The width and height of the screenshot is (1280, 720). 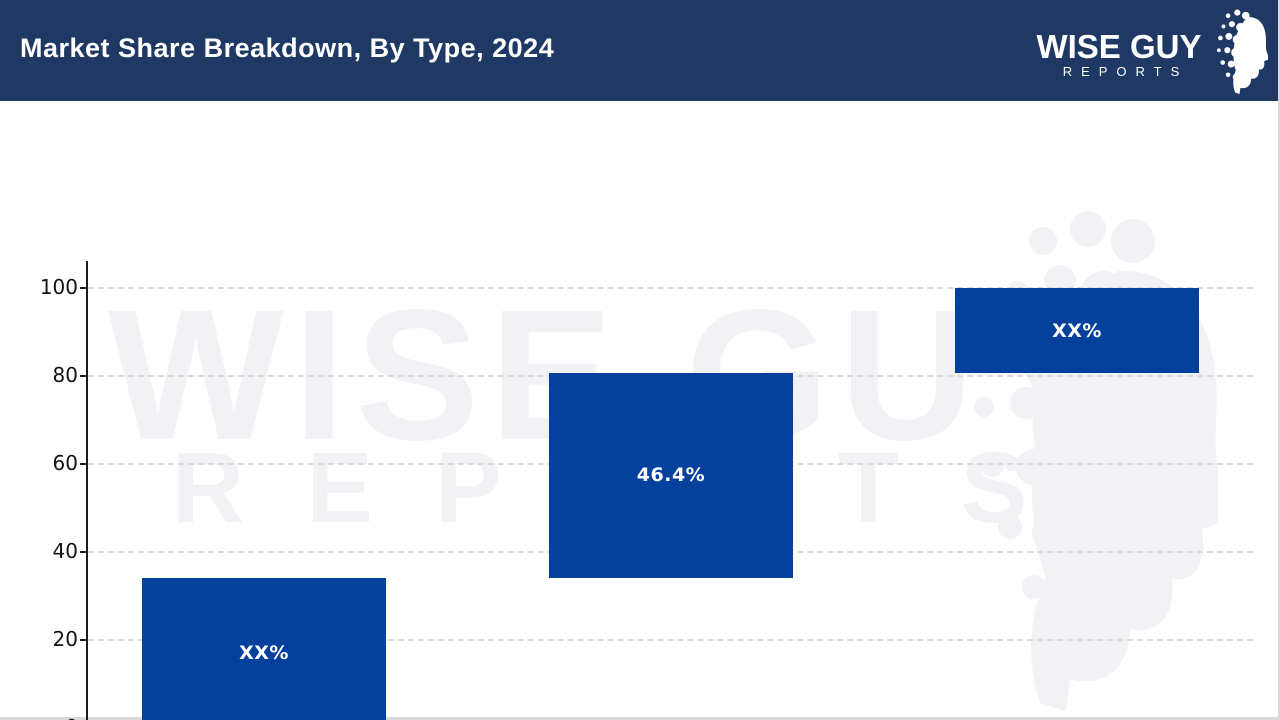 I want to click on y-axis-spine, so click(x=87, y=490).